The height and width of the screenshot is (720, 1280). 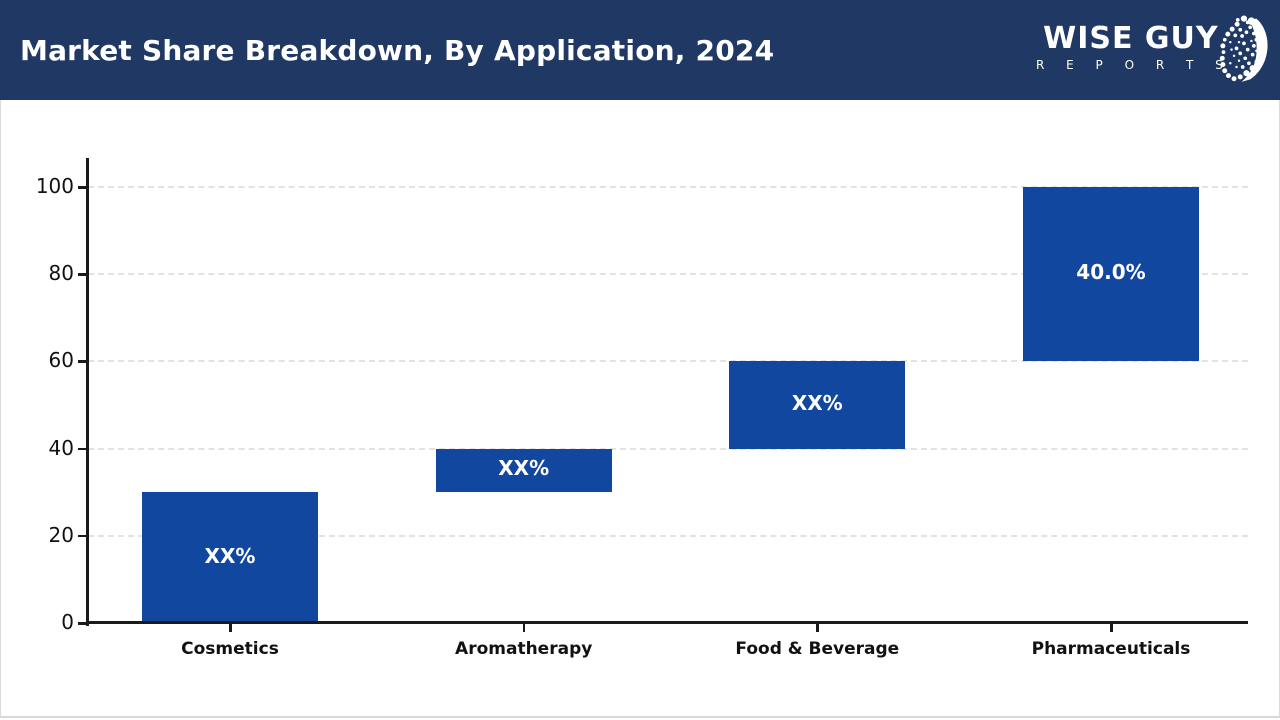 I want to click on bar-food-beverage, so click(x=817, y=405).